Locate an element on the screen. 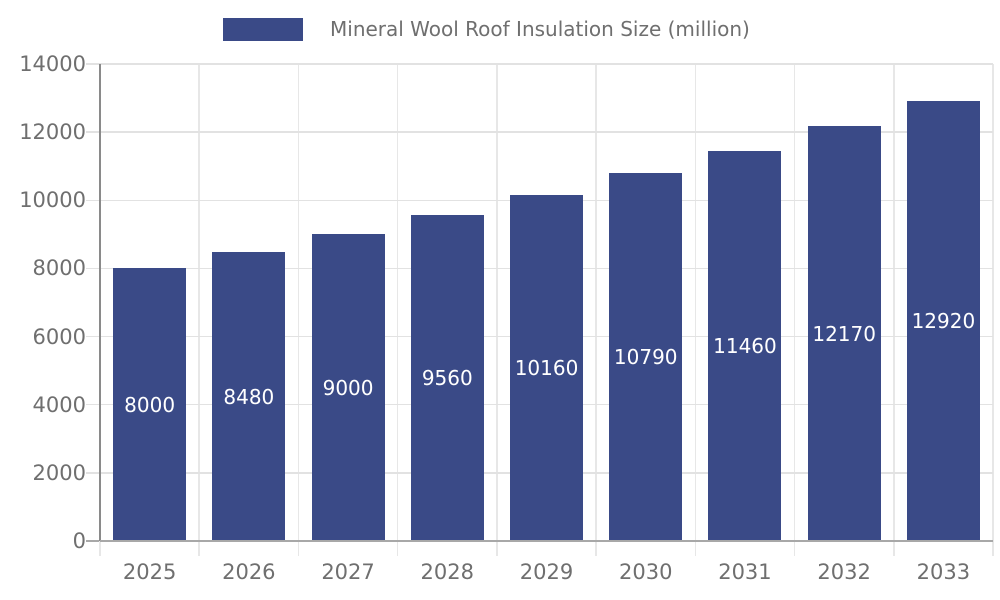 Image resolution: width=1000 pixels, height=600 pixels. bar-value-label: 9560 is located at coordinates (447, 378).